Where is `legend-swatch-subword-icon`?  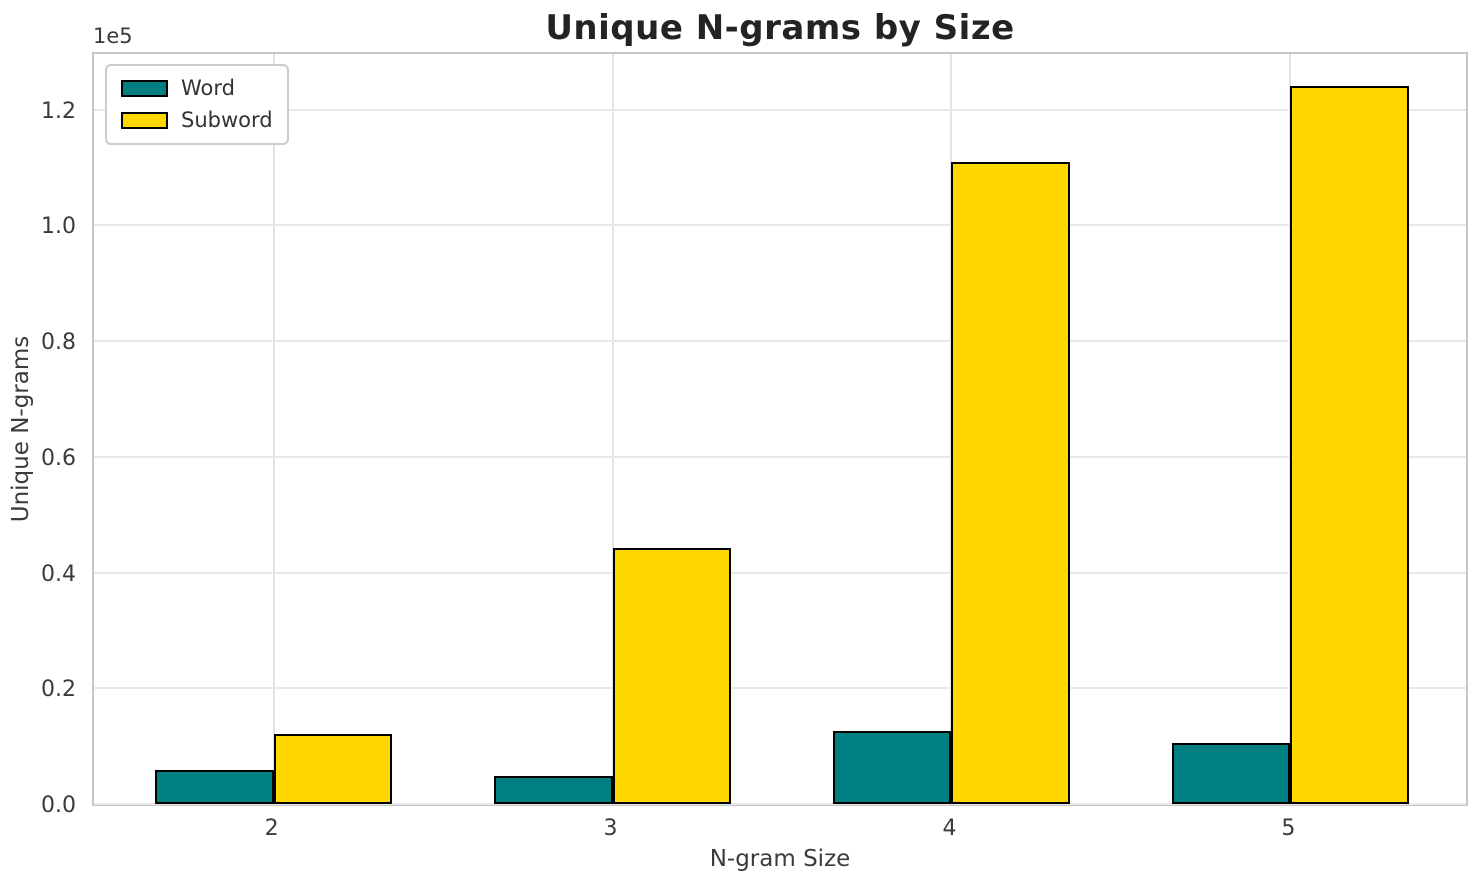
legend-swatch-subword-icon is located at coordinates (144, 121).